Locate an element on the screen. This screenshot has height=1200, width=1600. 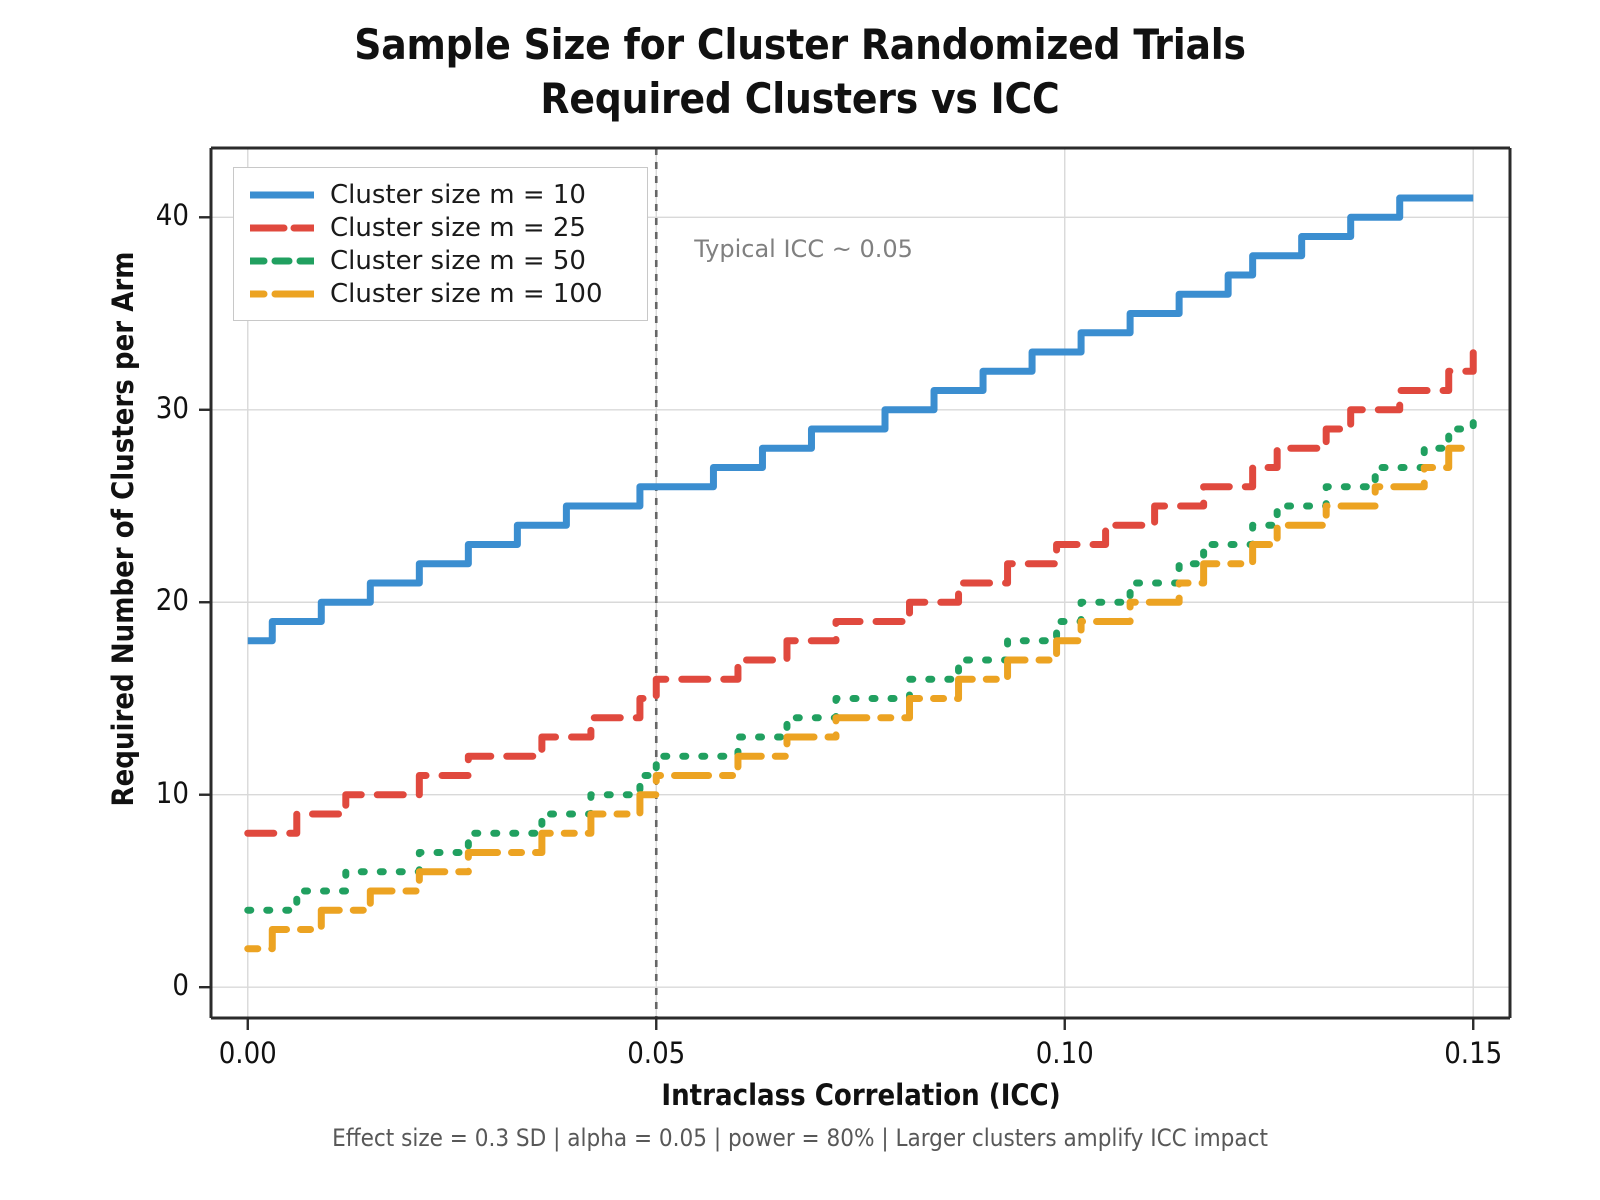
y-tick-label: 40 is located at coordinates (172, 215).